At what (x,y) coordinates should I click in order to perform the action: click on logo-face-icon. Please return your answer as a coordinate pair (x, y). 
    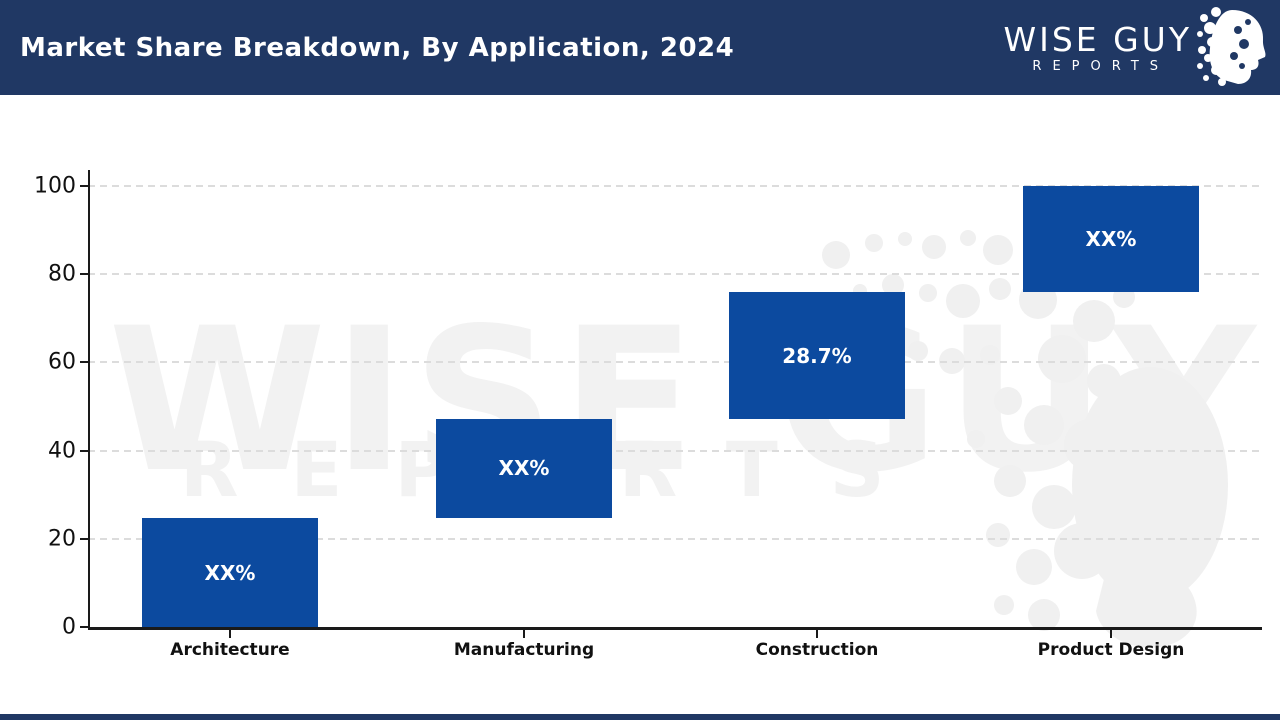
    Looking at the image, I should click on (1231, 46).